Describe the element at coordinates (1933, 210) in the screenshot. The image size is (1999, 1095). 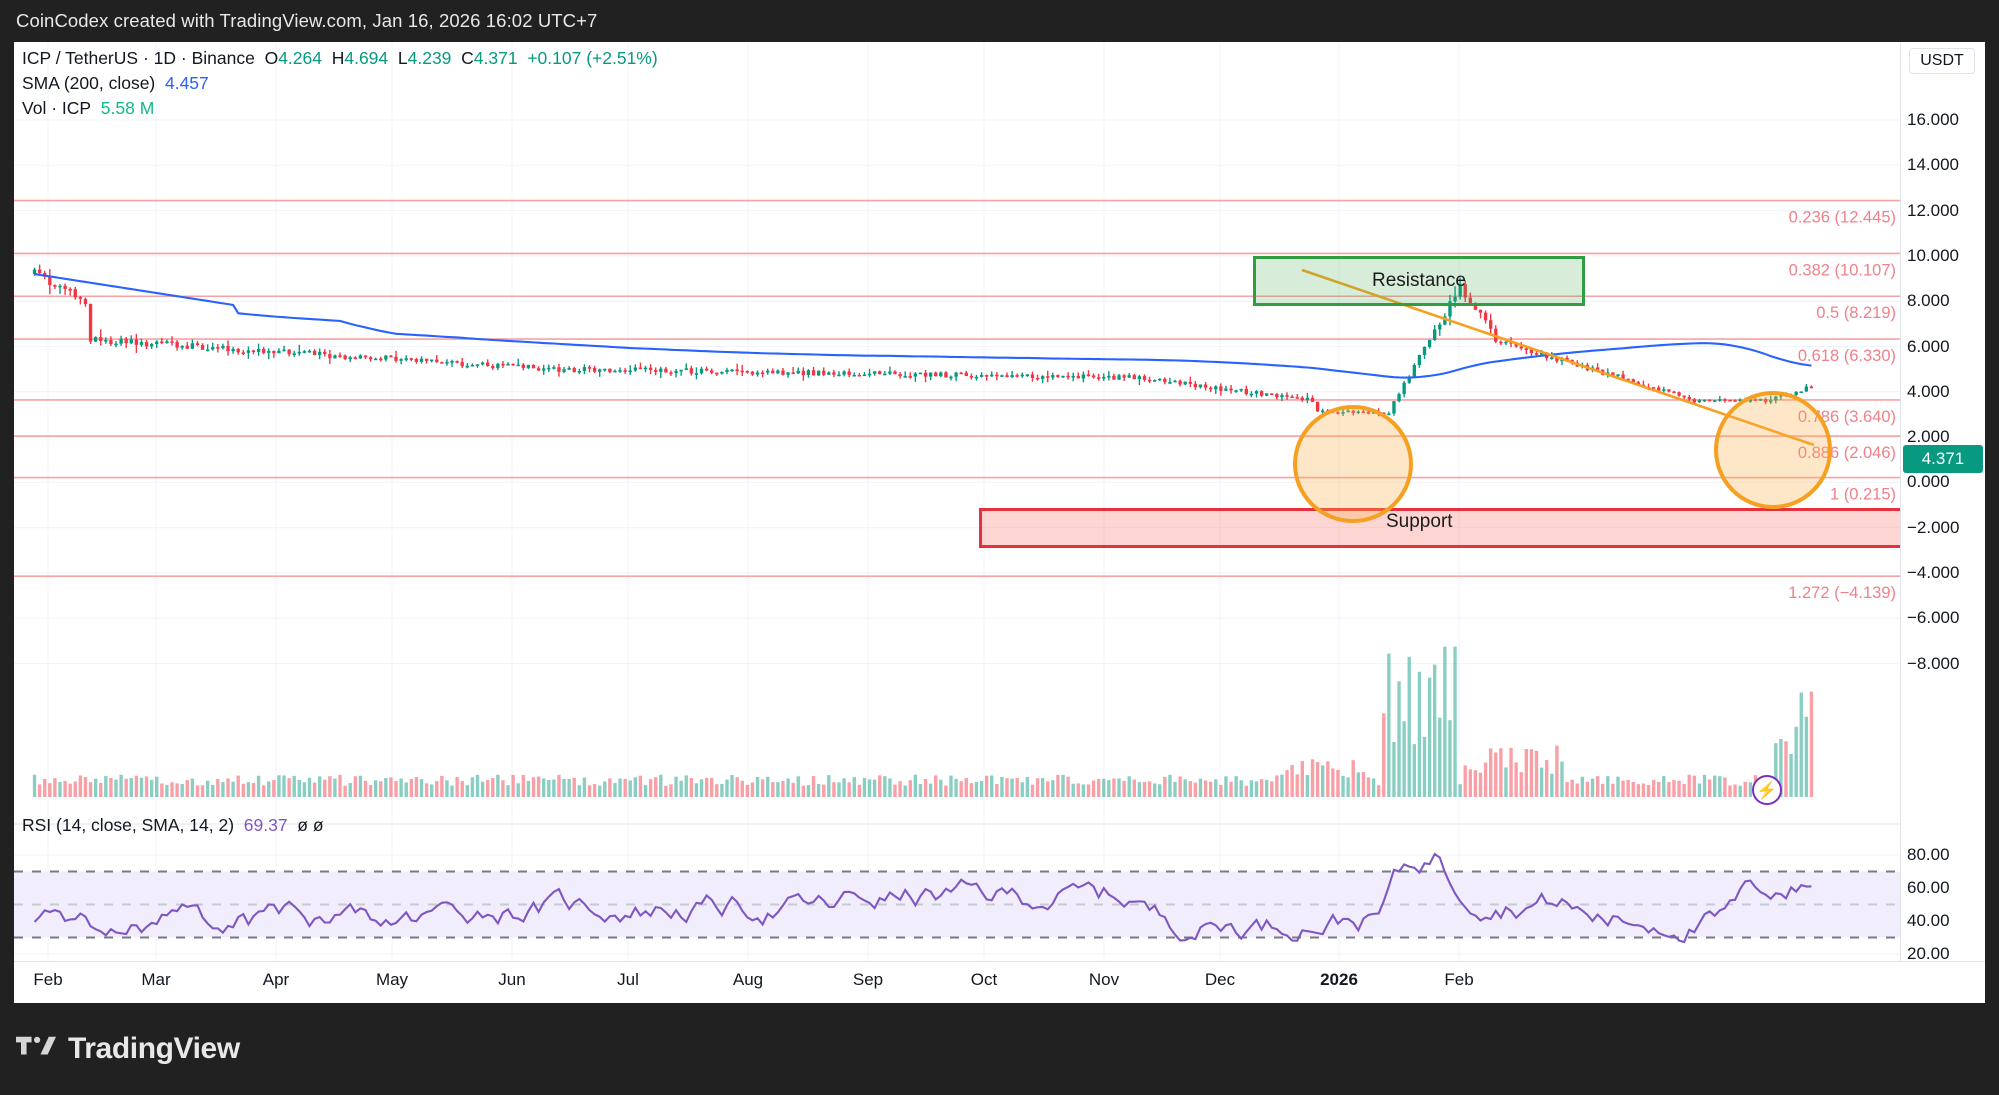
I see `price-tick-2: 12.000` at that location.